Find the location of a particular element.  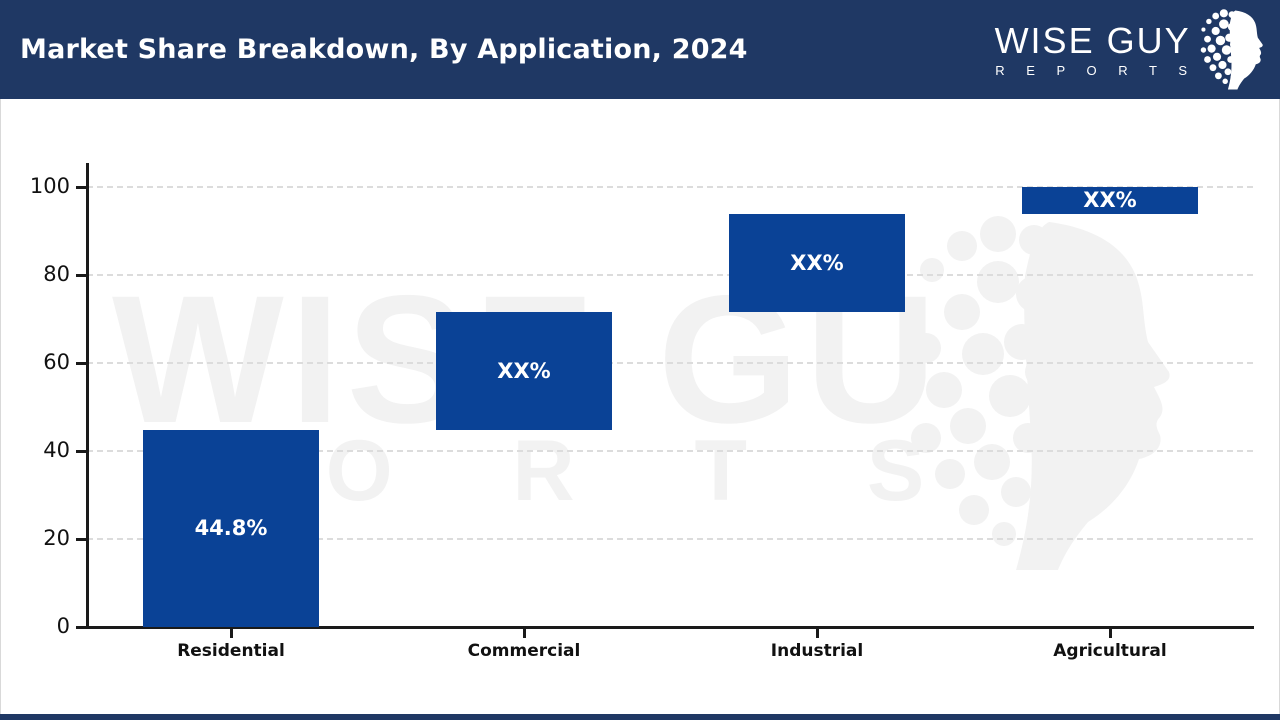

logo-subtitle: R E P O R T S is located at coordinates (1095, 70).